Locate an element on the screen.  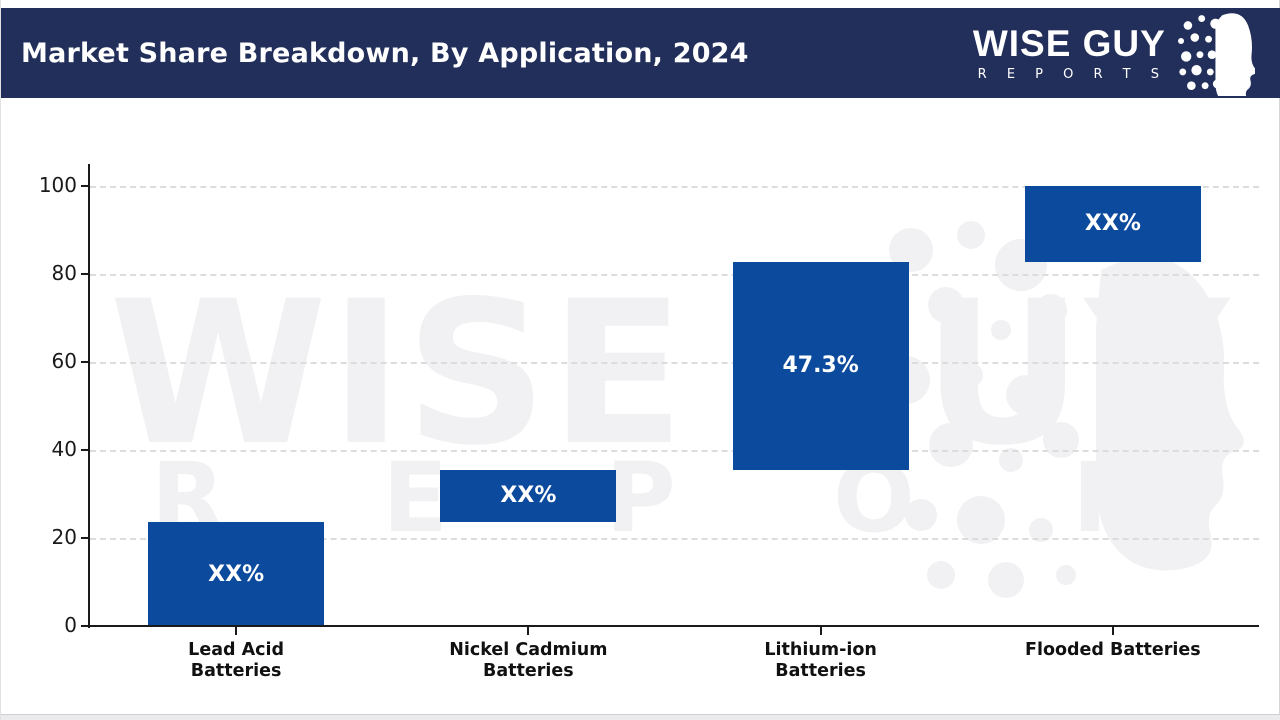
watermark-reports-text: R E P O R T S is located at coordinates (715, 498).